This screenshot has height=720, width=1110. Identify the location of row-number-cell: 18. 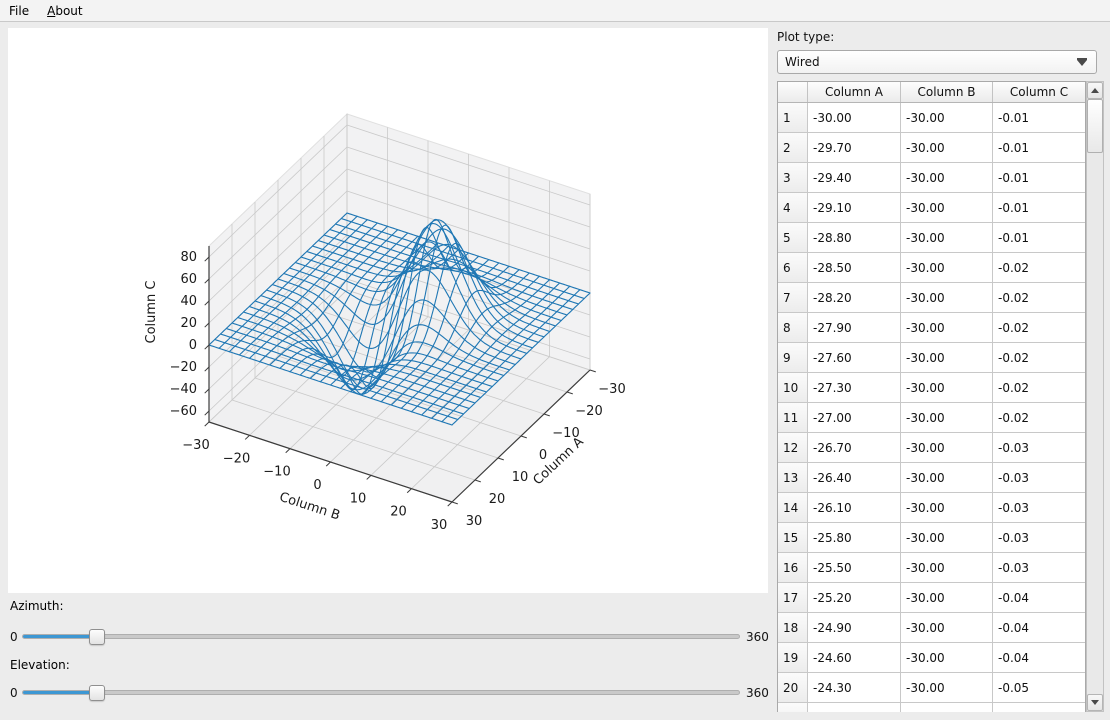
(793, 627).